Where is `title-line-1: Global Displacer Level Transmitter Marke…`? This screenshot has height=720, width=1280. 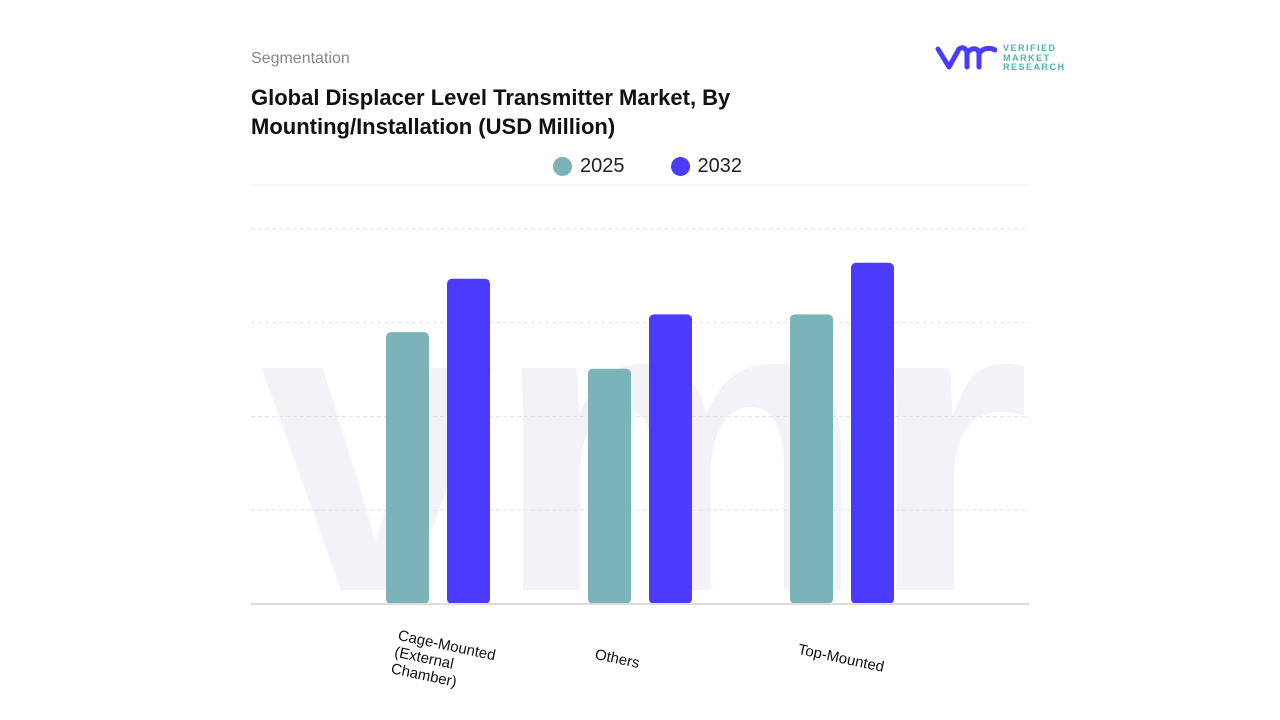
title-line-1: Global Displacer Level Transmitter Marke… is located at coordinates (491, 97).